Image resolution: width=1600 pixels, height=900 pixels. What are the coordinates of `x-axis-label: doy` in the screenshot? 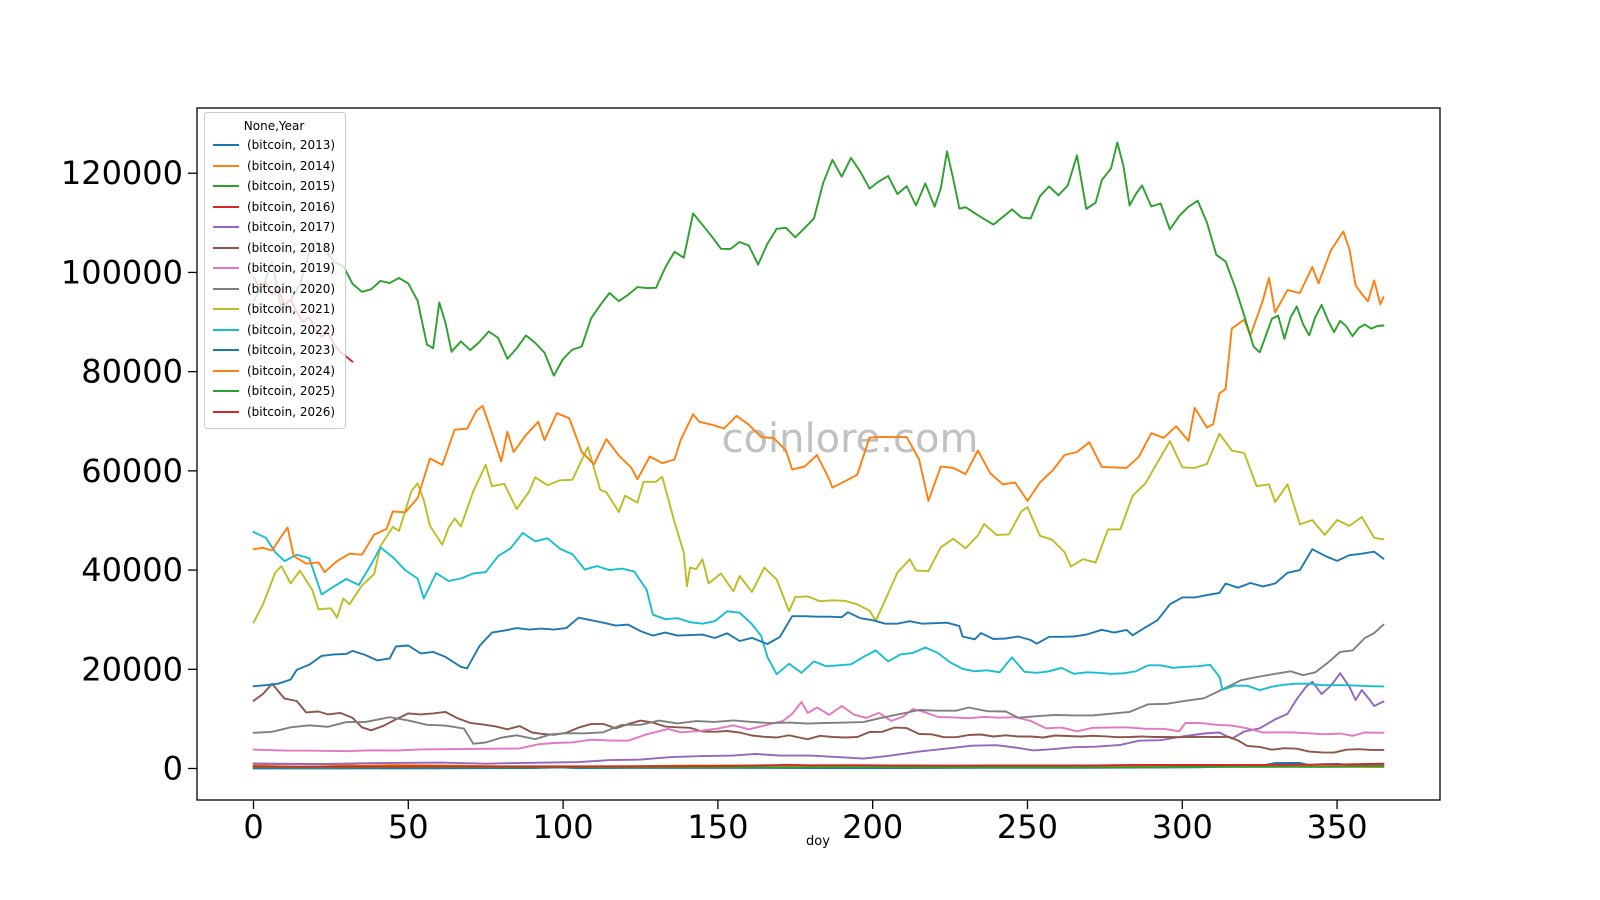 It's located at (818, 841).